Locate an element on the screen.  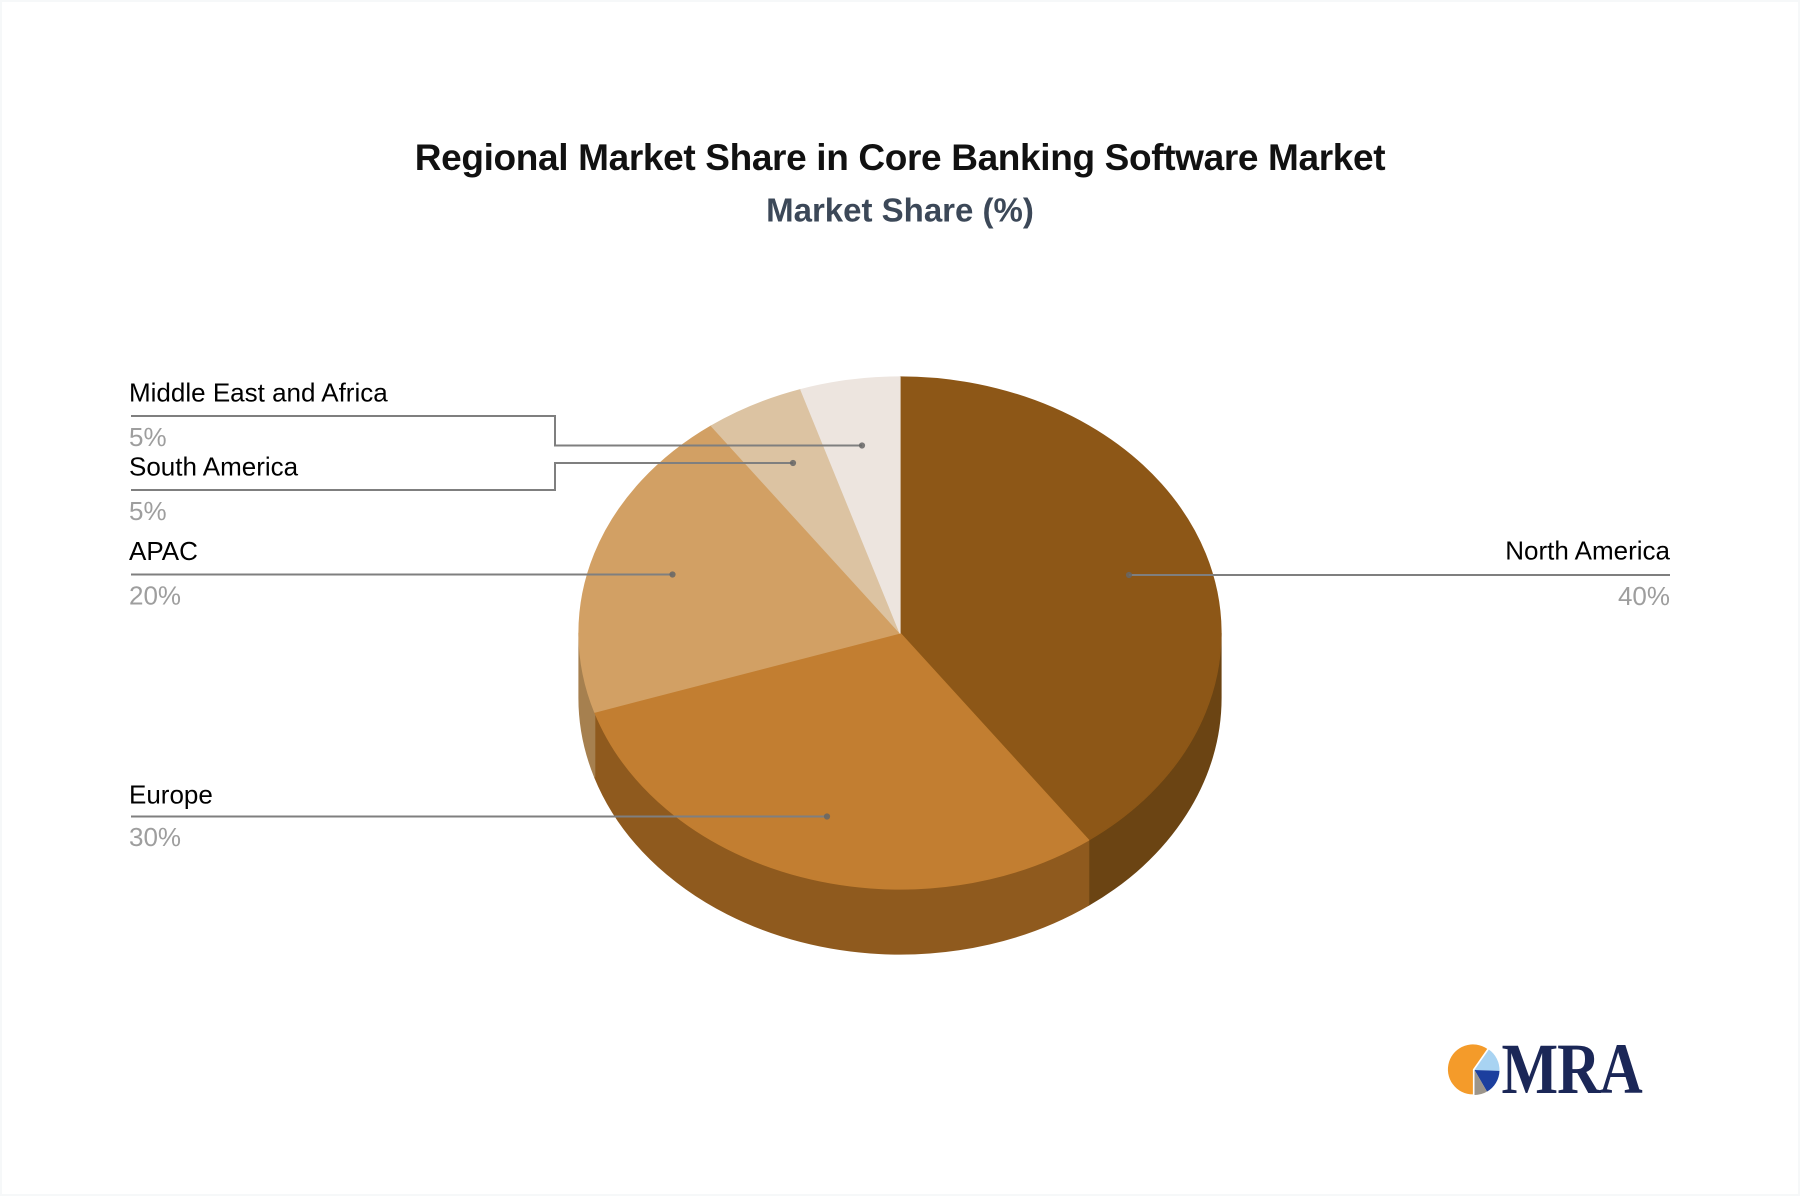
svg-text: 40% is located at coordinates (1644, 596).